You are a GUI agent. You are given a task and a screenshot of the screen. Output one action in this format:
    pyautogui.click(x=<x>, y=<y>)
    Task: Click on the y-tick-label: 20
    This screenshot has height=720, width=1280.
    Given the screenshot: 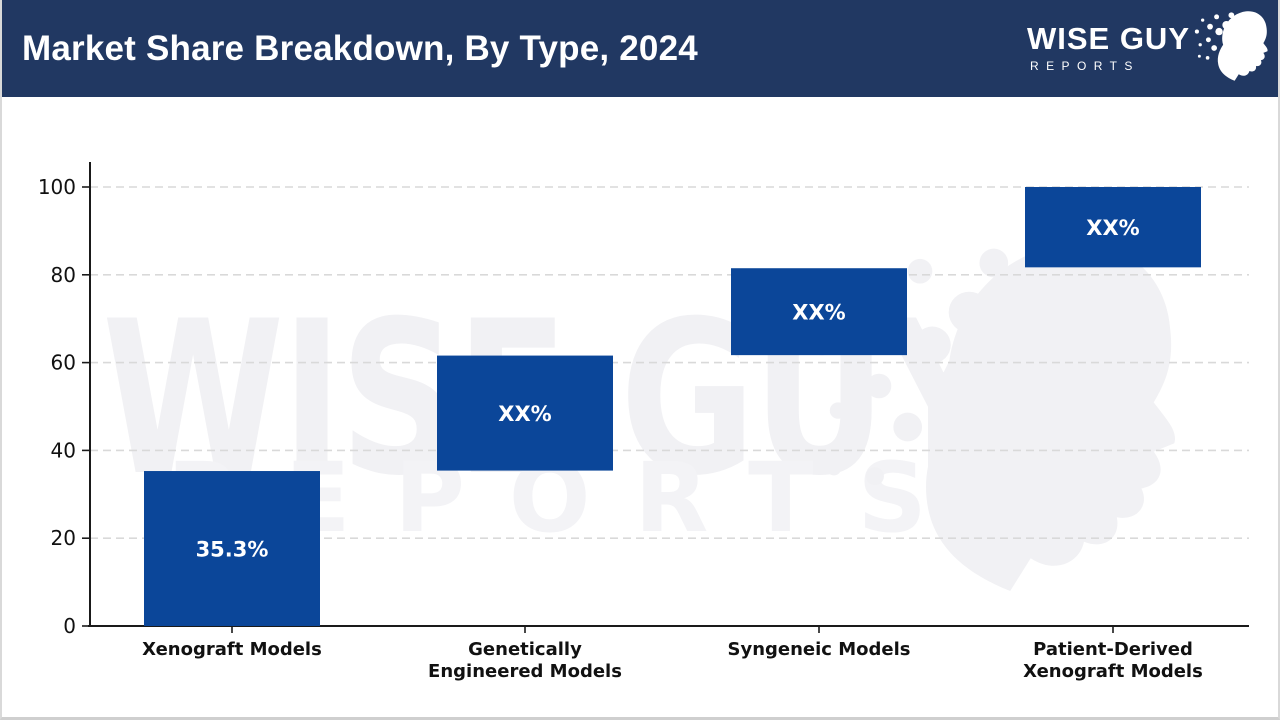 What is the action you would take?
    pyautogui.click(x=63, y=538)
    